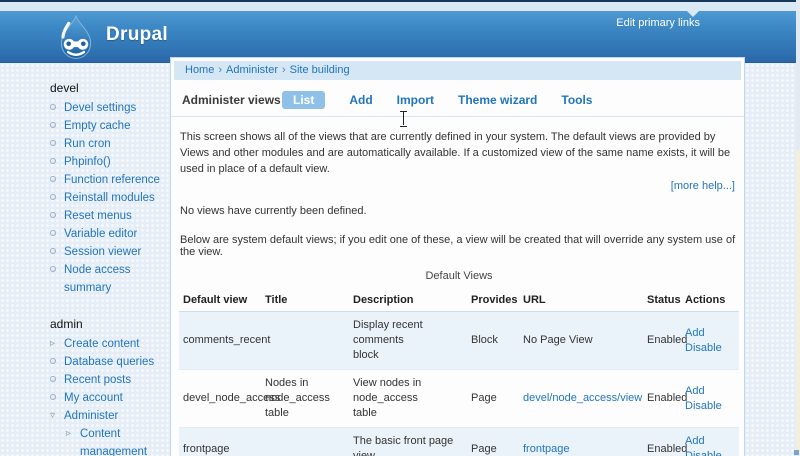 Image resolution: width=800 pixels, height=456 pixels. What do you see at coordinates (220, 300) in the screenshot?
I see `column-header-default-view: Default view` at bounding box center [220, 300].